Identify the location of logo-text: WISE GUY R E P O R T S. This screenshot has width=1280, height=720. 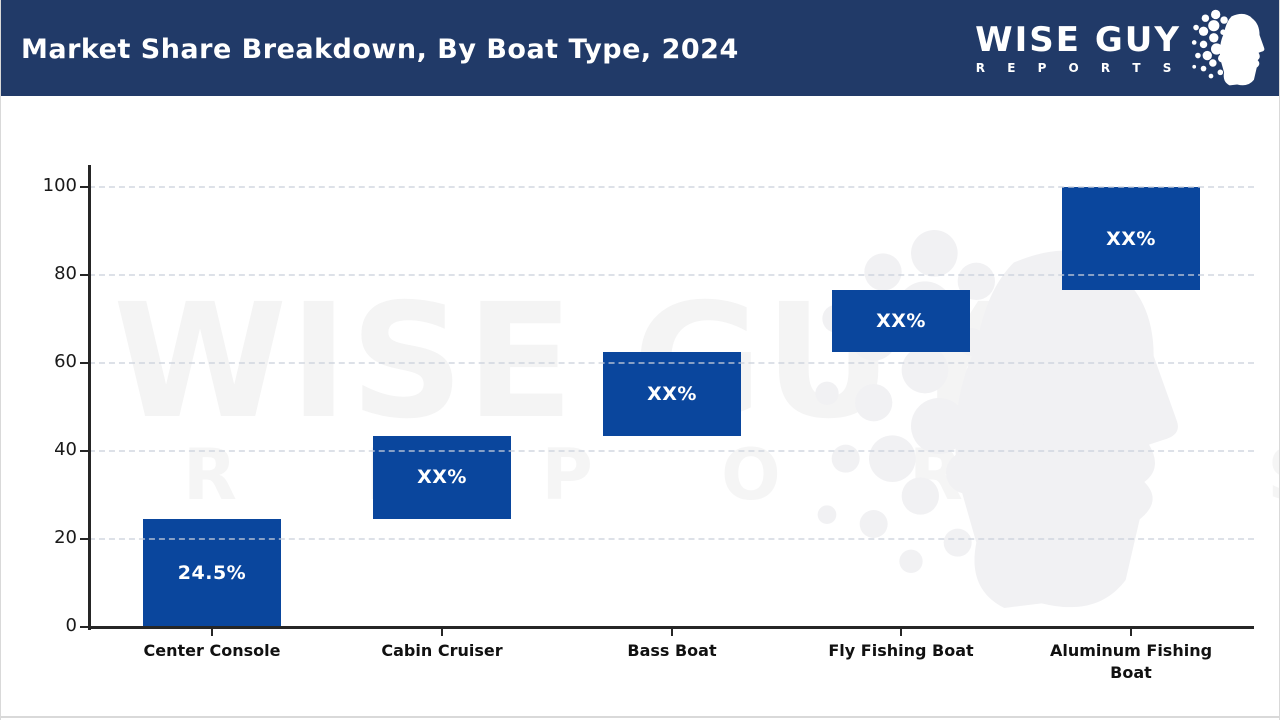
(1078, 47).